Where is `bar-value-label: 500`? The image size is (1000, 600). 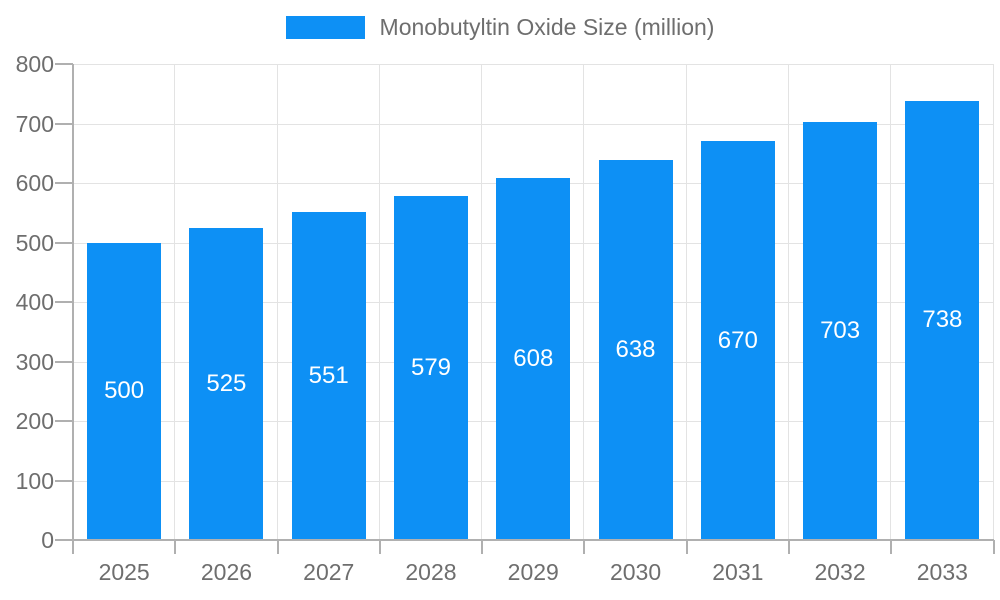 bar-value-label: 500 is located at coordinates (124, 391).